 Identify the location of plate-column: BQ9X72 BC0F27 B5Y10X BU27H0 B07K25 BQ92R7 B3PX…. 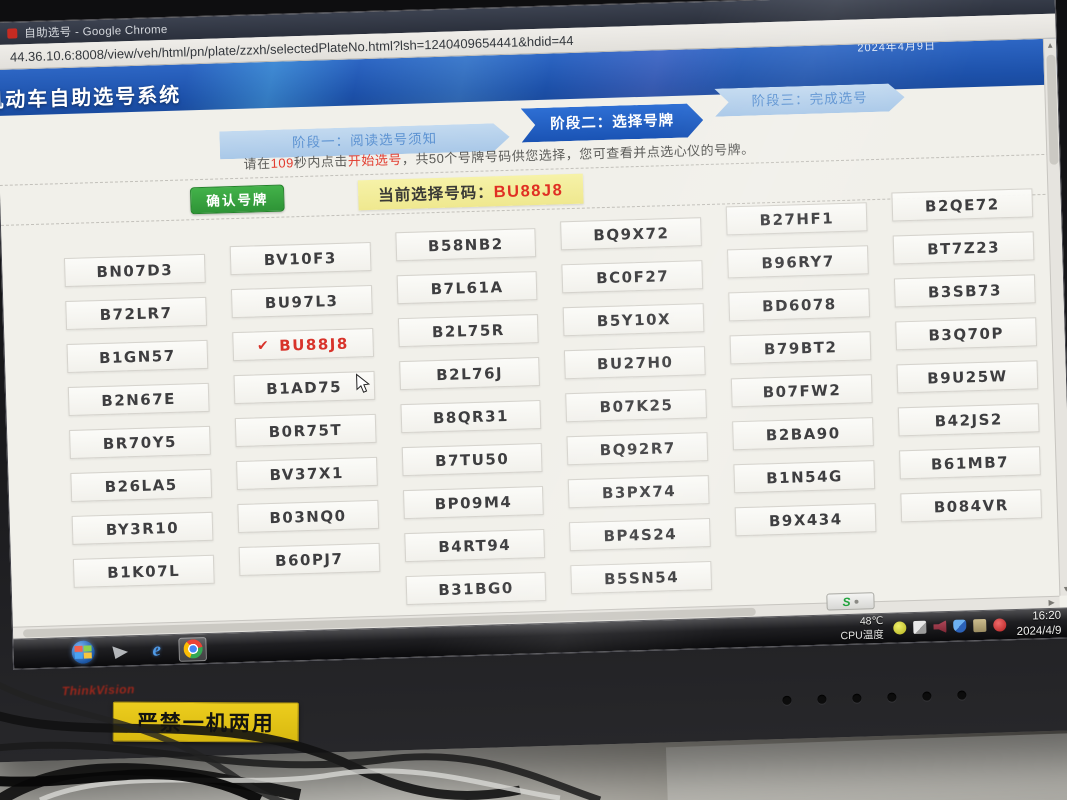
(636, 406).